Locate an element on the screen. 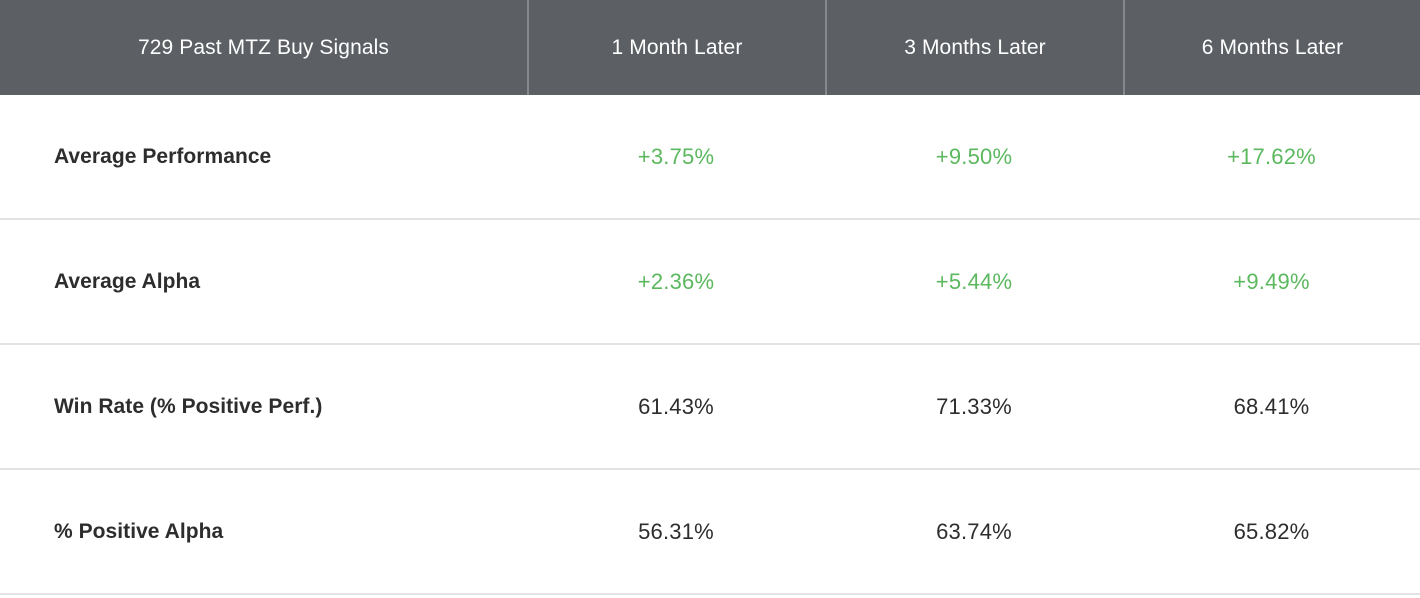 This screenshot has height=598, width=1420. row-label-average-alpha: Average Alpha is located at coordinates (127, 281).